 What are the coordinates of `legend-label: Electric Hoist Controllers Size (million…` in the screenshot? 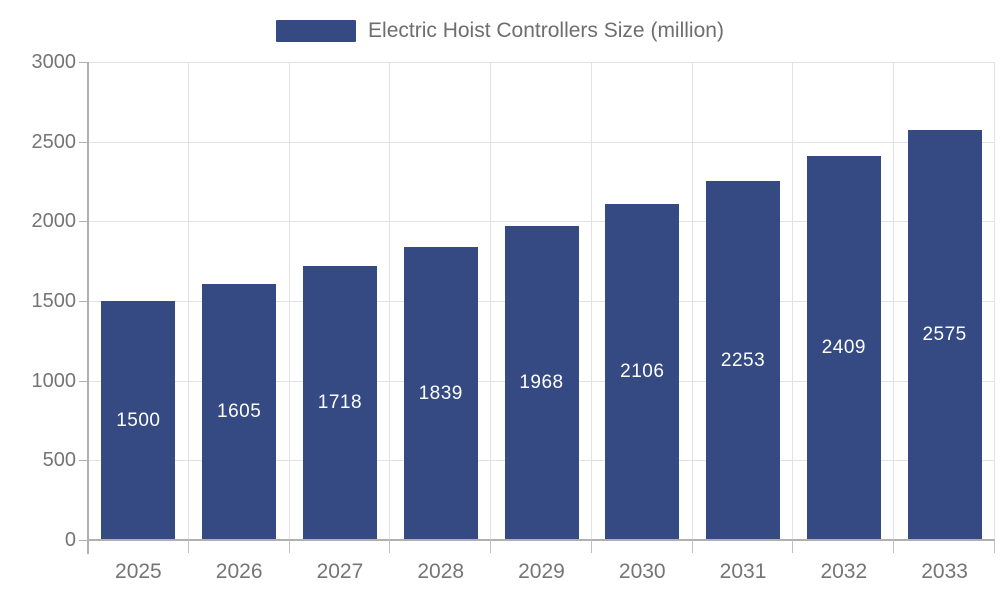 It's located at (546, 30).